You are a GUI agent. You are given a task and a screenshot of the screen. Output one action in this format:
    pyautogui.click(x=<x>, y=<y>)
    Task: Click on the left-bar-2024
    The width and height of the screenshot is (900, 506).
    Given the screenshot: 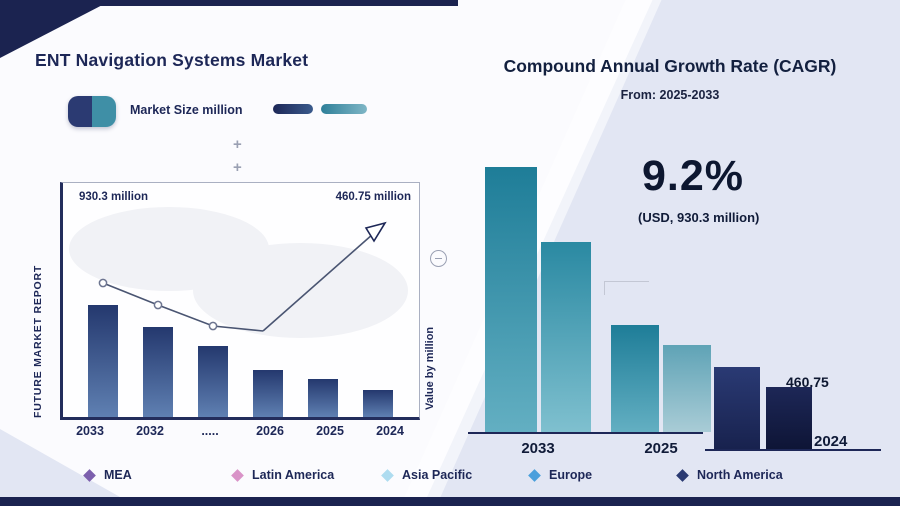 What is the action you would take?
    pyautogui.click(x=378, y=403)
    